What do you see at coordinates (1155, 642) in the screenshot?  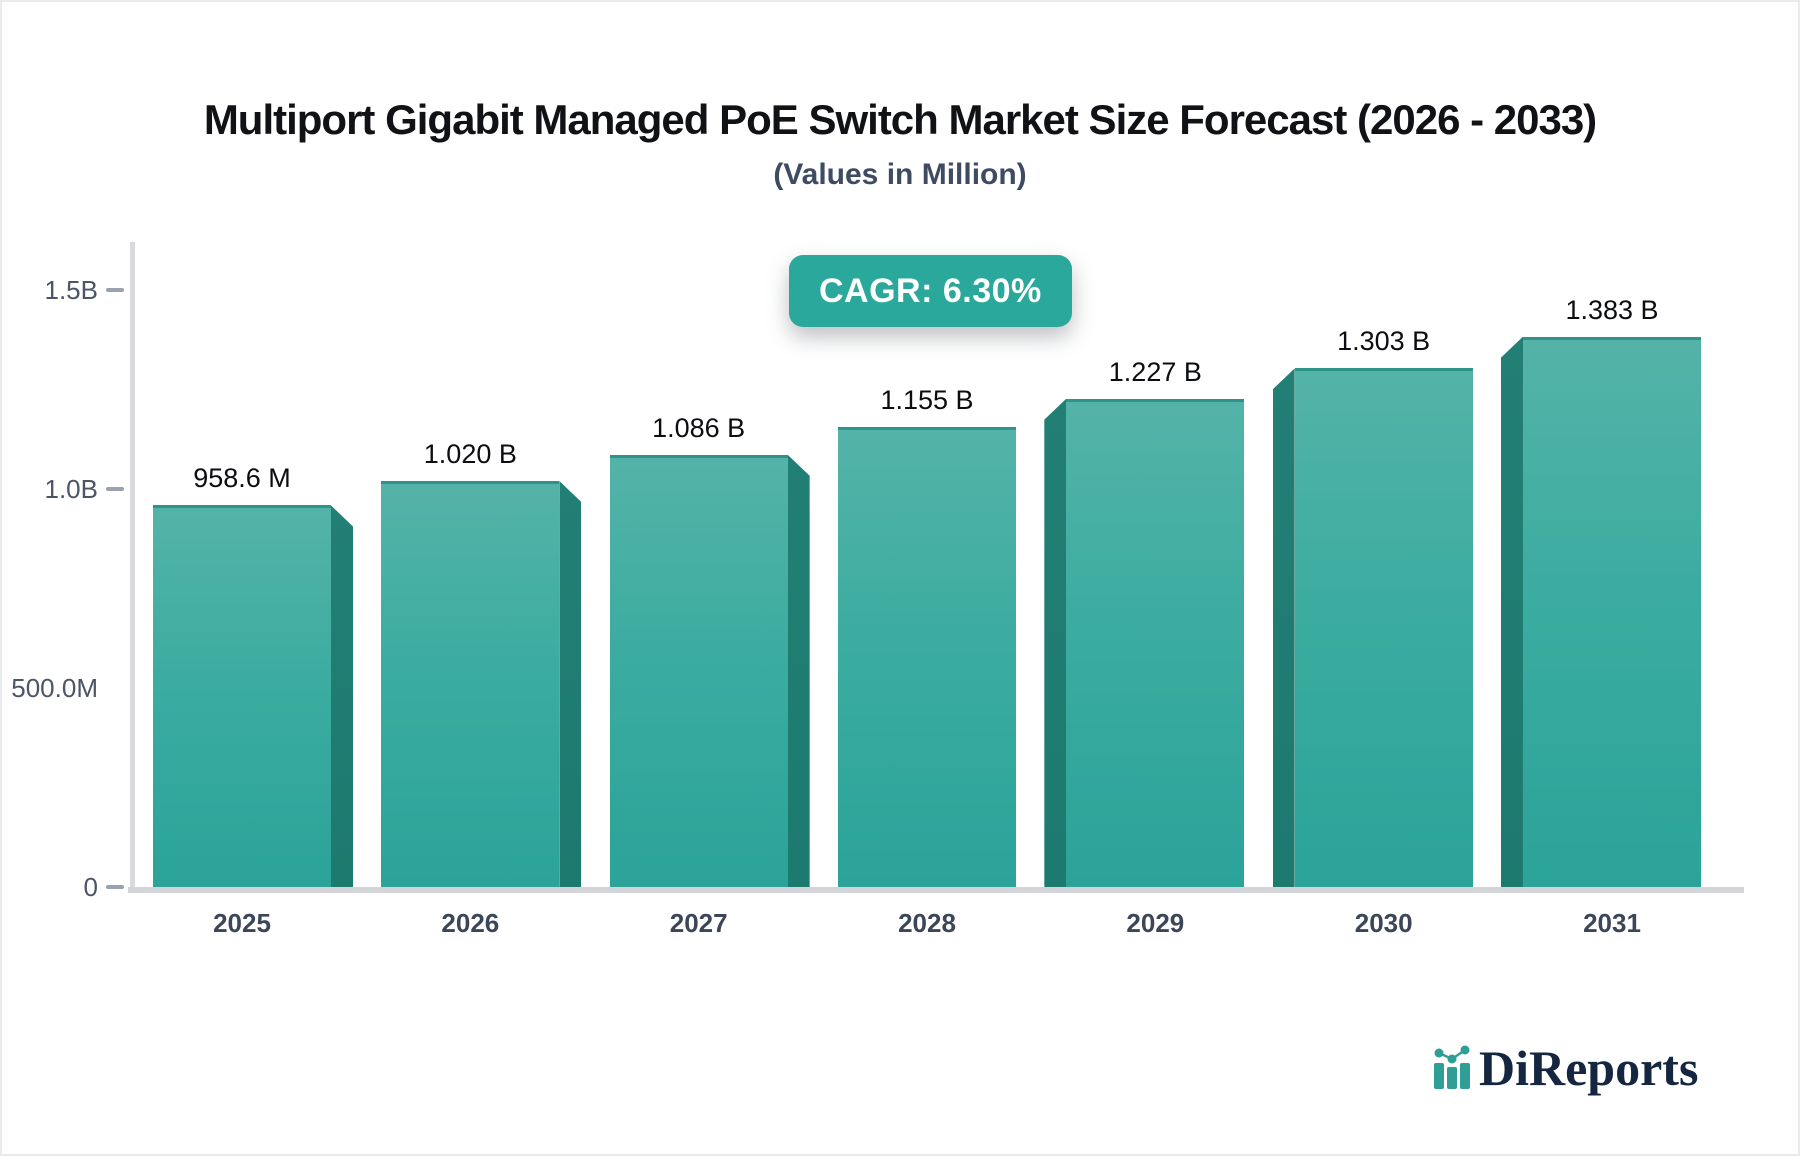 I see `bar-2029` at bounding box center [1155, 642].